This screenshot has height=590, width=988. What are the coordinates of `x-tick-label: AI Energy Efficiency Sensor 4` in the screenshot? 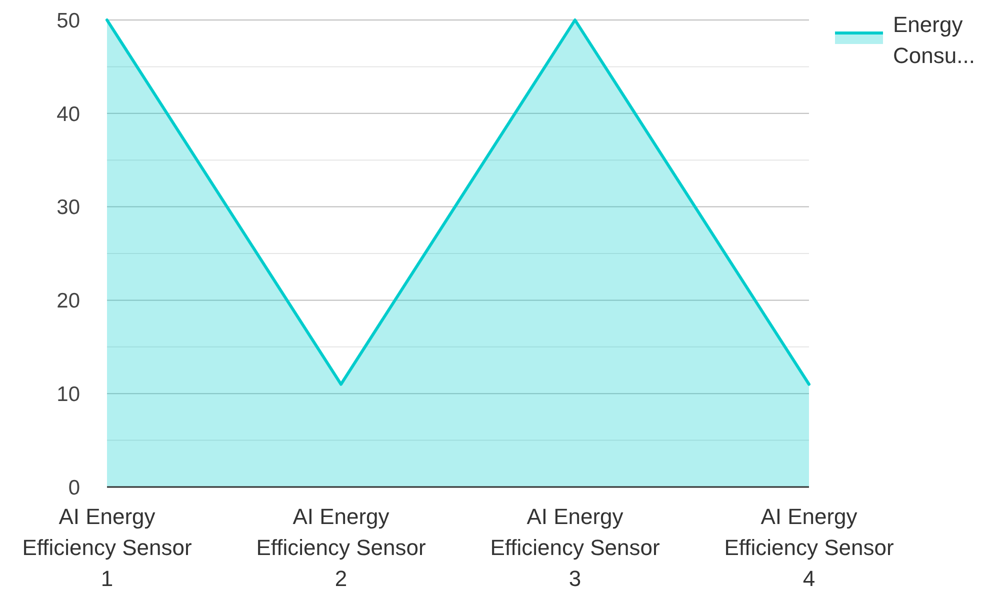 It's located at (809, 547).